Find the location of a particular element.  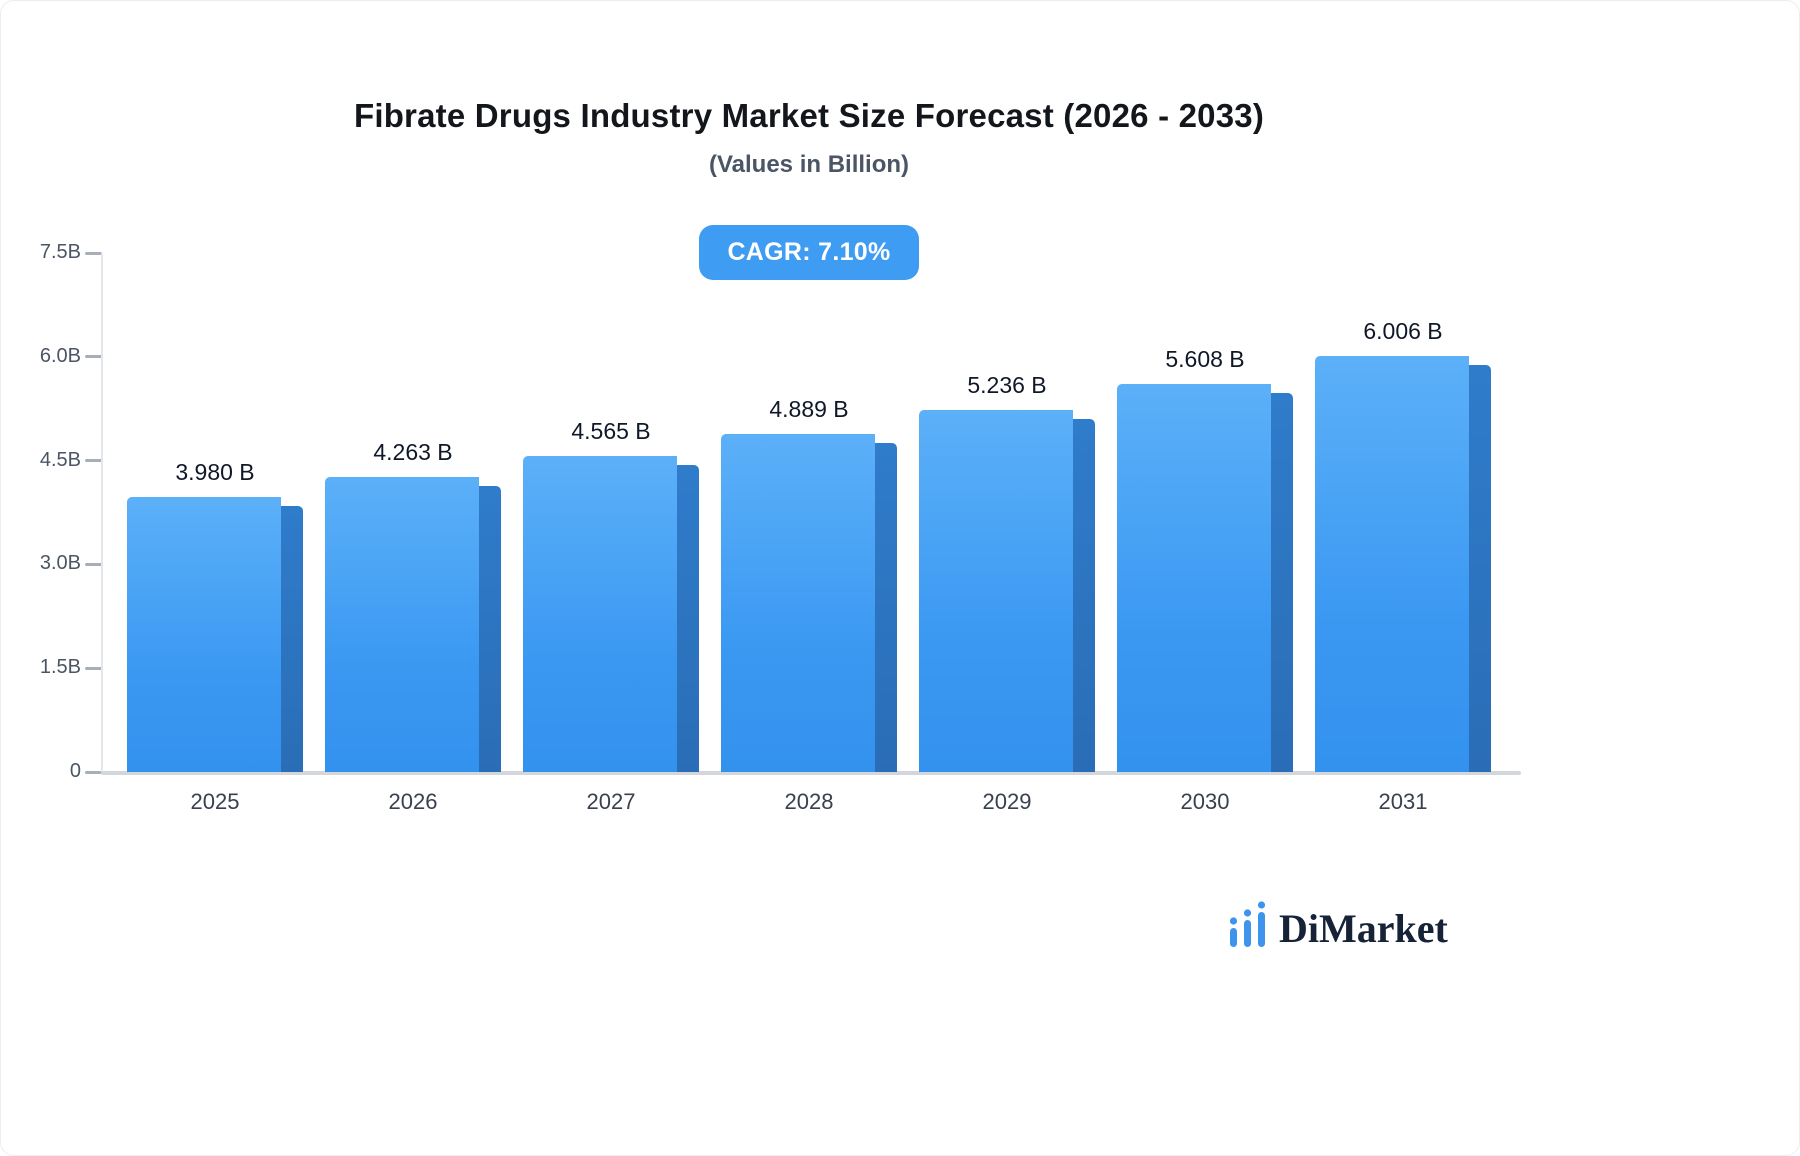

cagr-badge: CAGR: 7.10% is located at coordinates (809, 252).